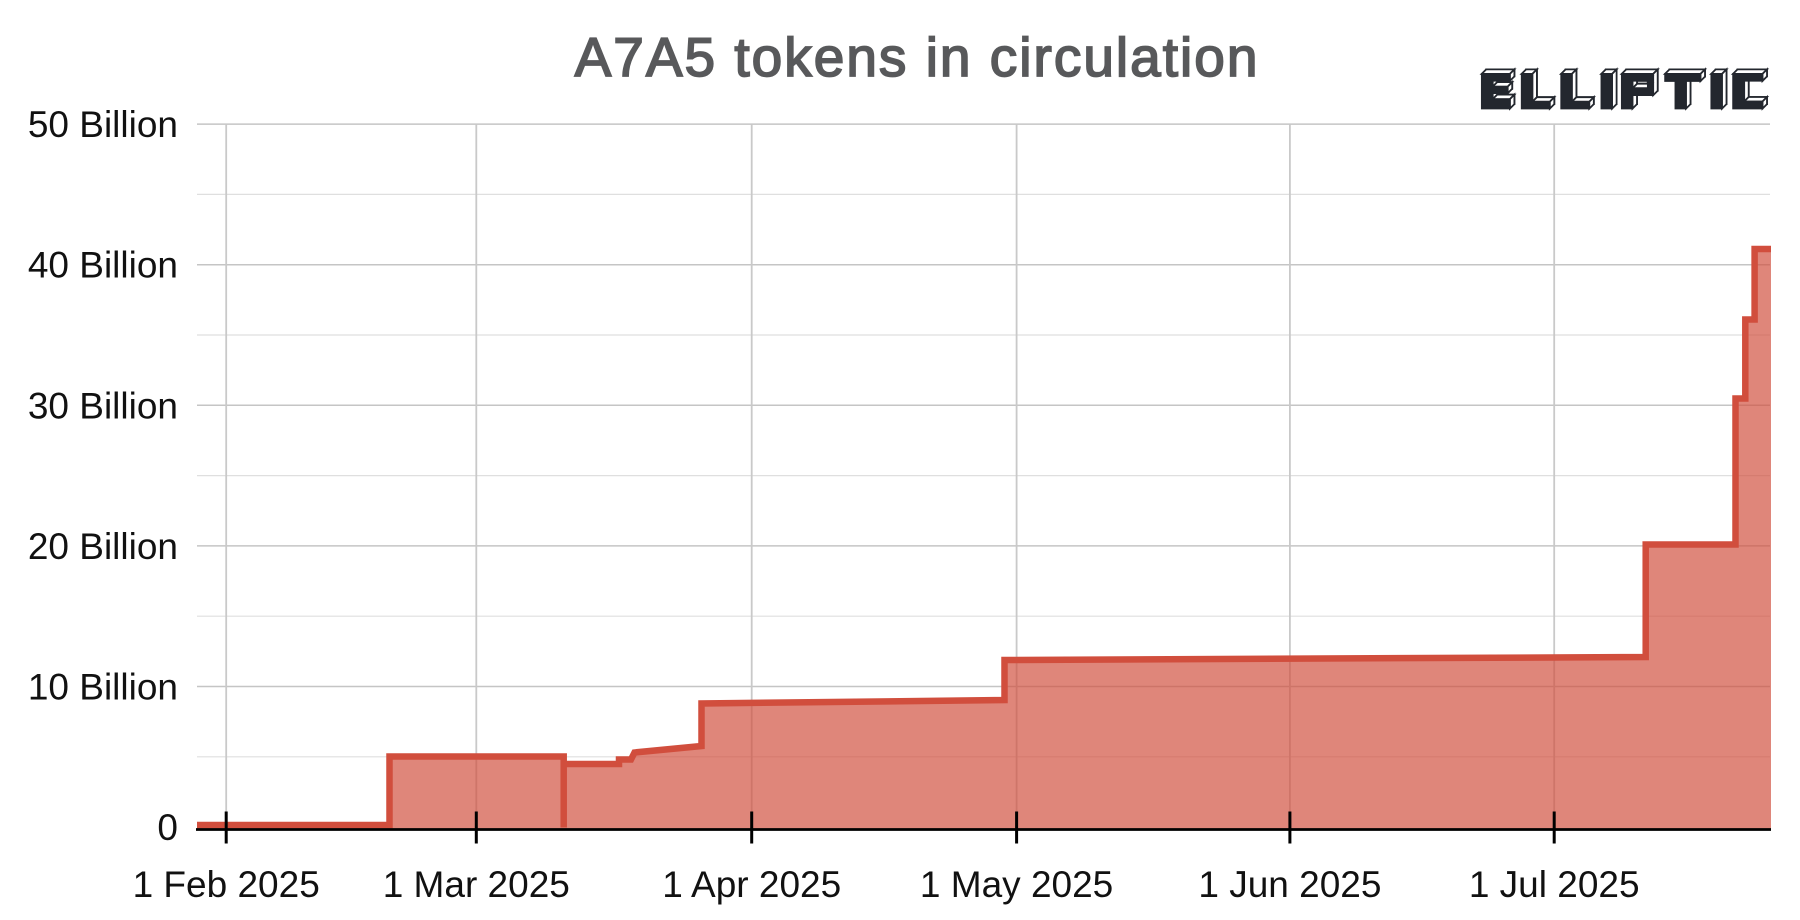 This screenshot has height=920, width=1800. What do you see at coordinates (751, 884) in the screenshot?
I see `svg-text: 1 Apr 2025` at bounding box center [751, 884].